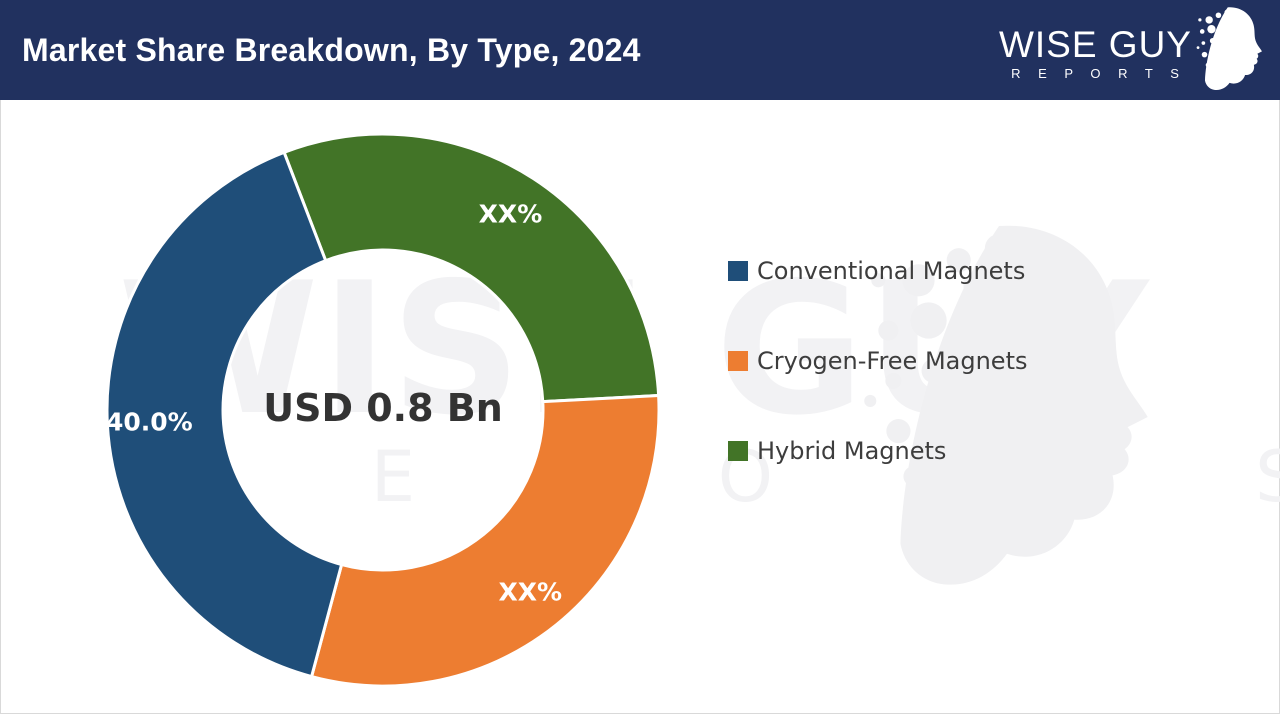 This screenshot has height=720, width=1280. Describe the element at coordinates (1229, 49) in the screenshot. I see `logo-face-icon` at that location.